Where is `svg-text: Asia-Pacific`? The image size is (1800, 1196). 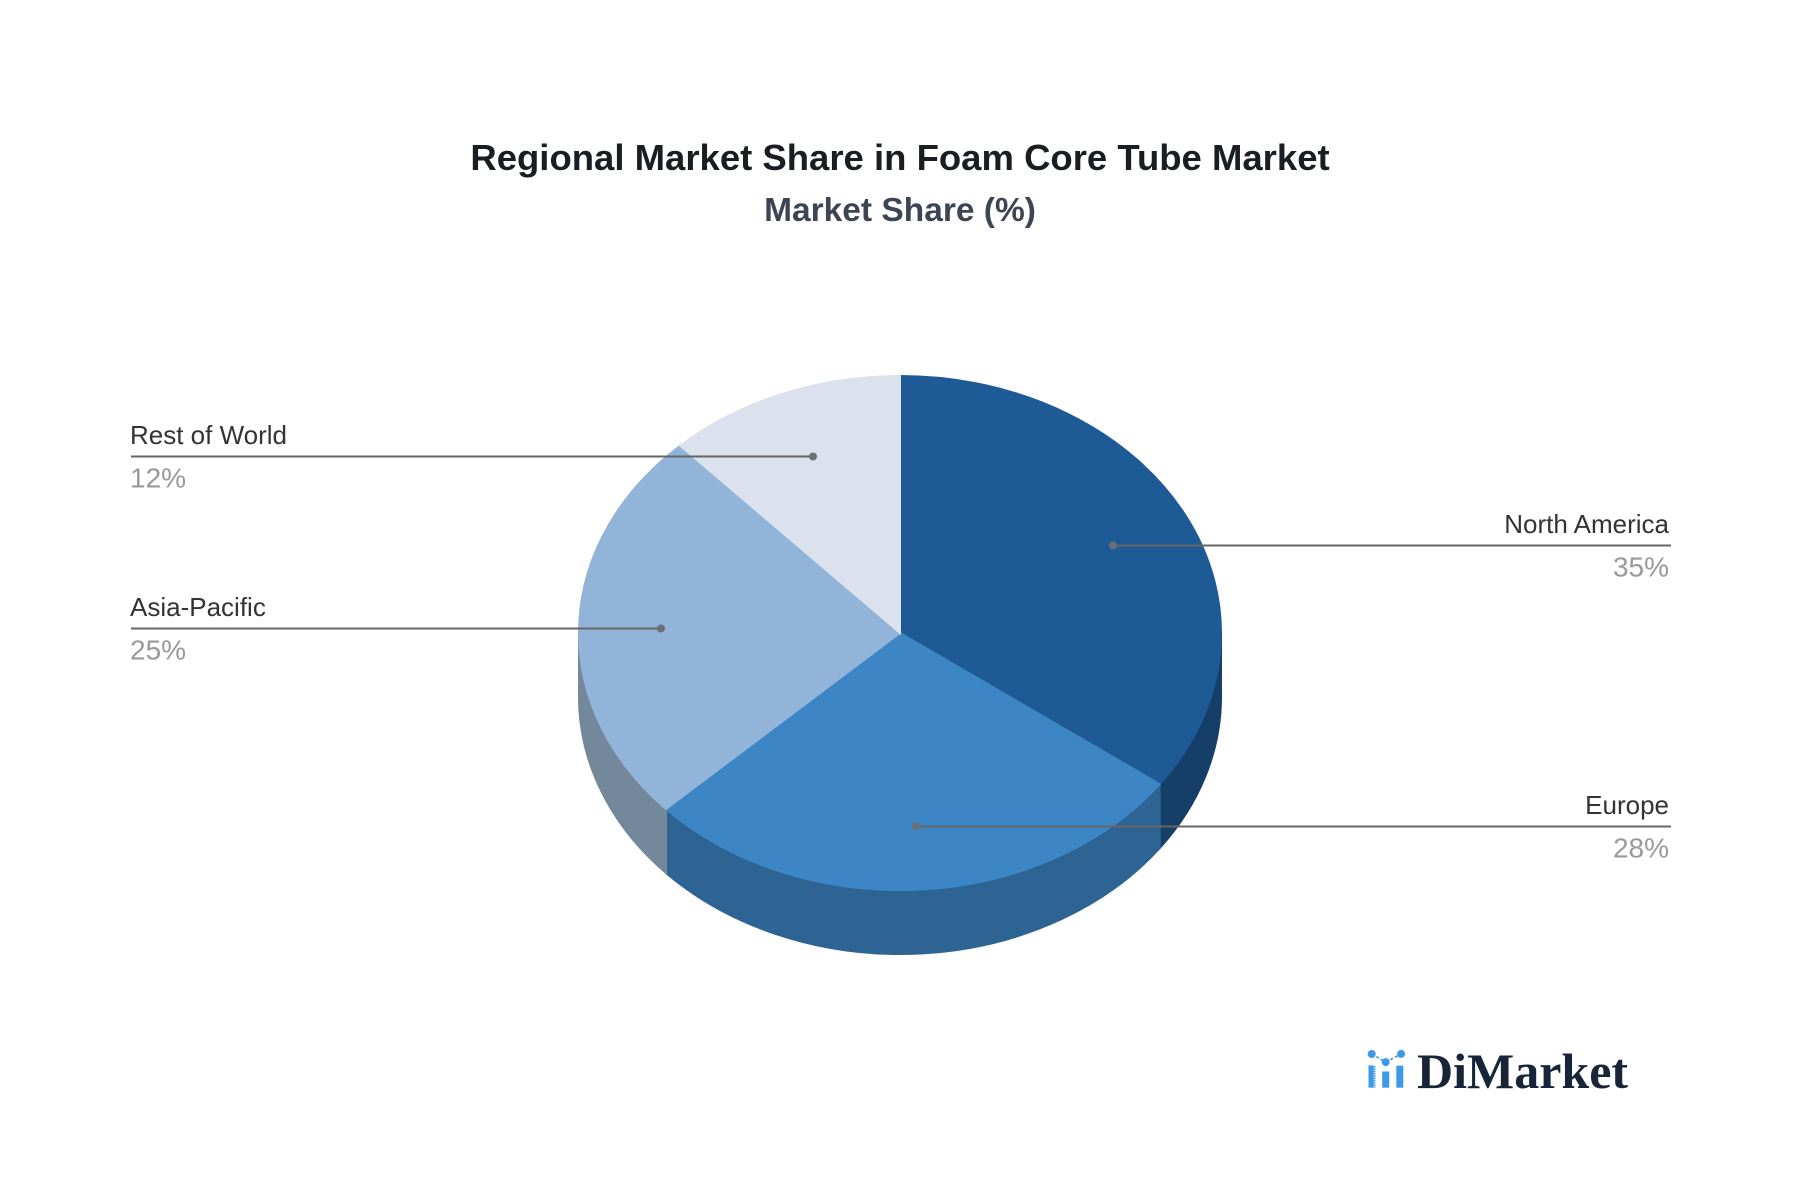
svg-text: Asia-Pacific is located at coordinates (198, 607).